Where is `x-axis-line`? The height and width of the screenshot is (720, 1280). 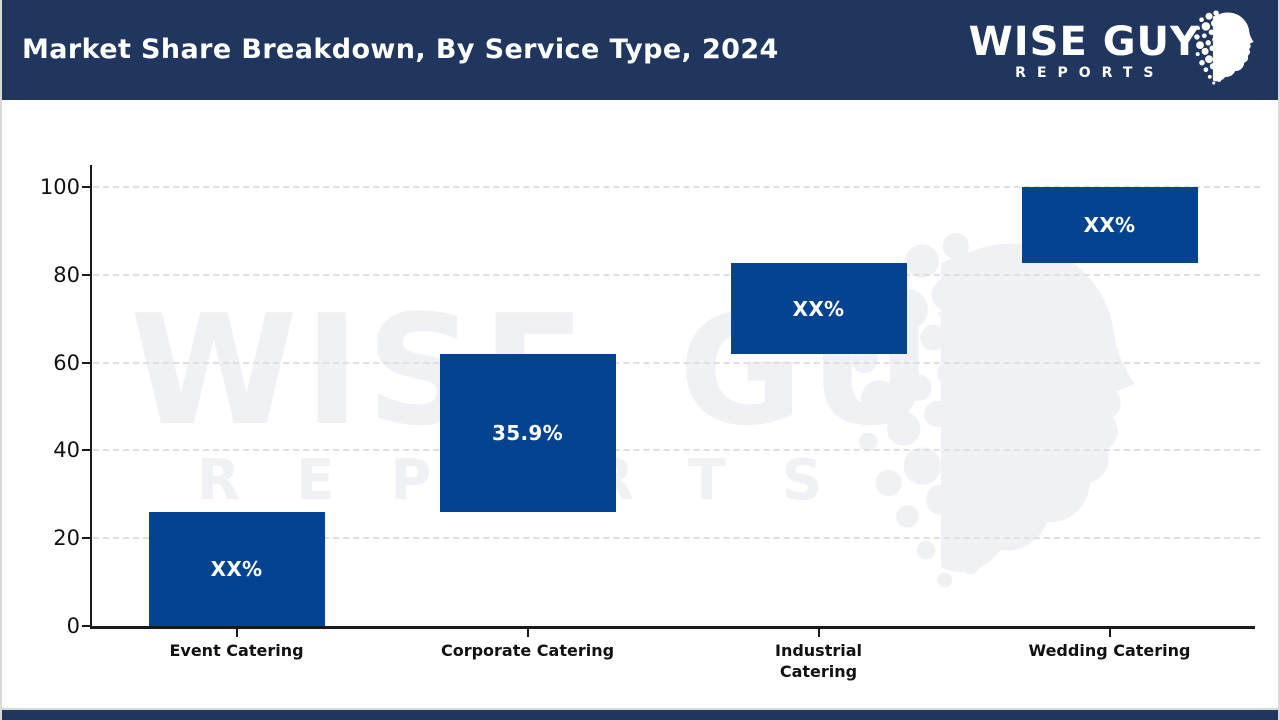
x-axis-line is located at coordinates (672, 627).